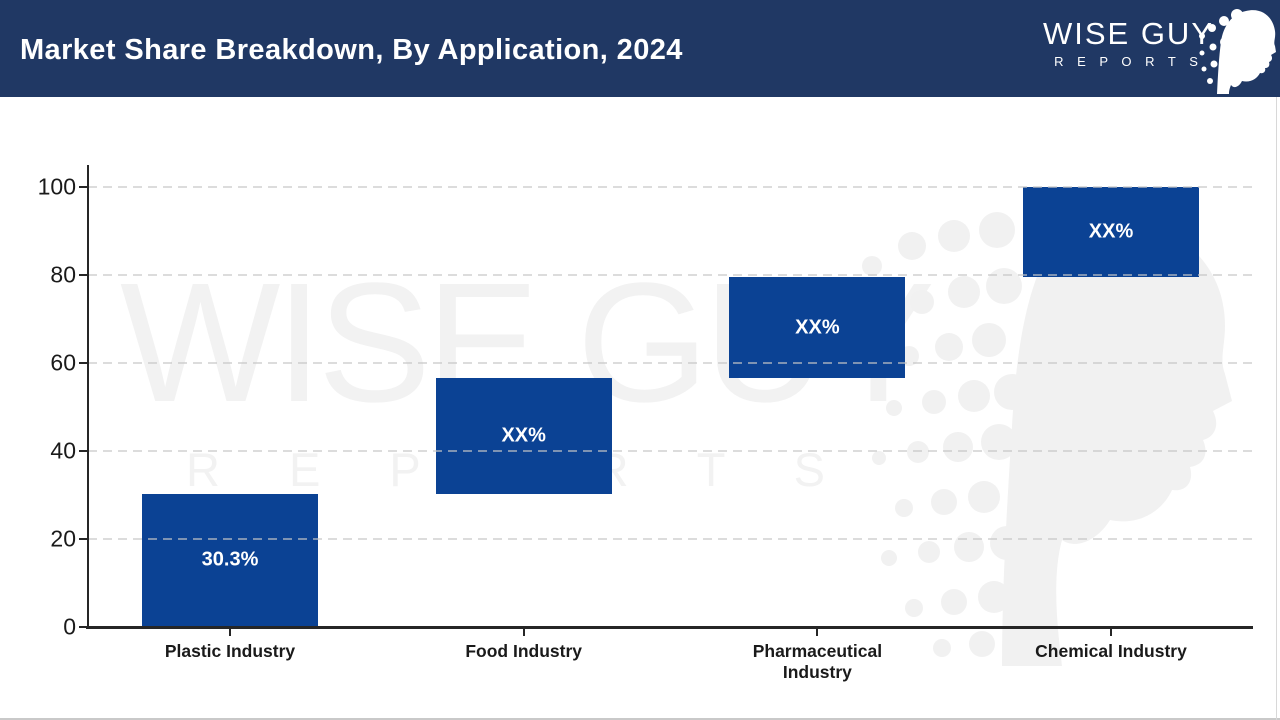 The height and width of the screenshot is (720, 1280). I want to click on category-label-2: Pharmaceutical Industry, so click(817, 661).